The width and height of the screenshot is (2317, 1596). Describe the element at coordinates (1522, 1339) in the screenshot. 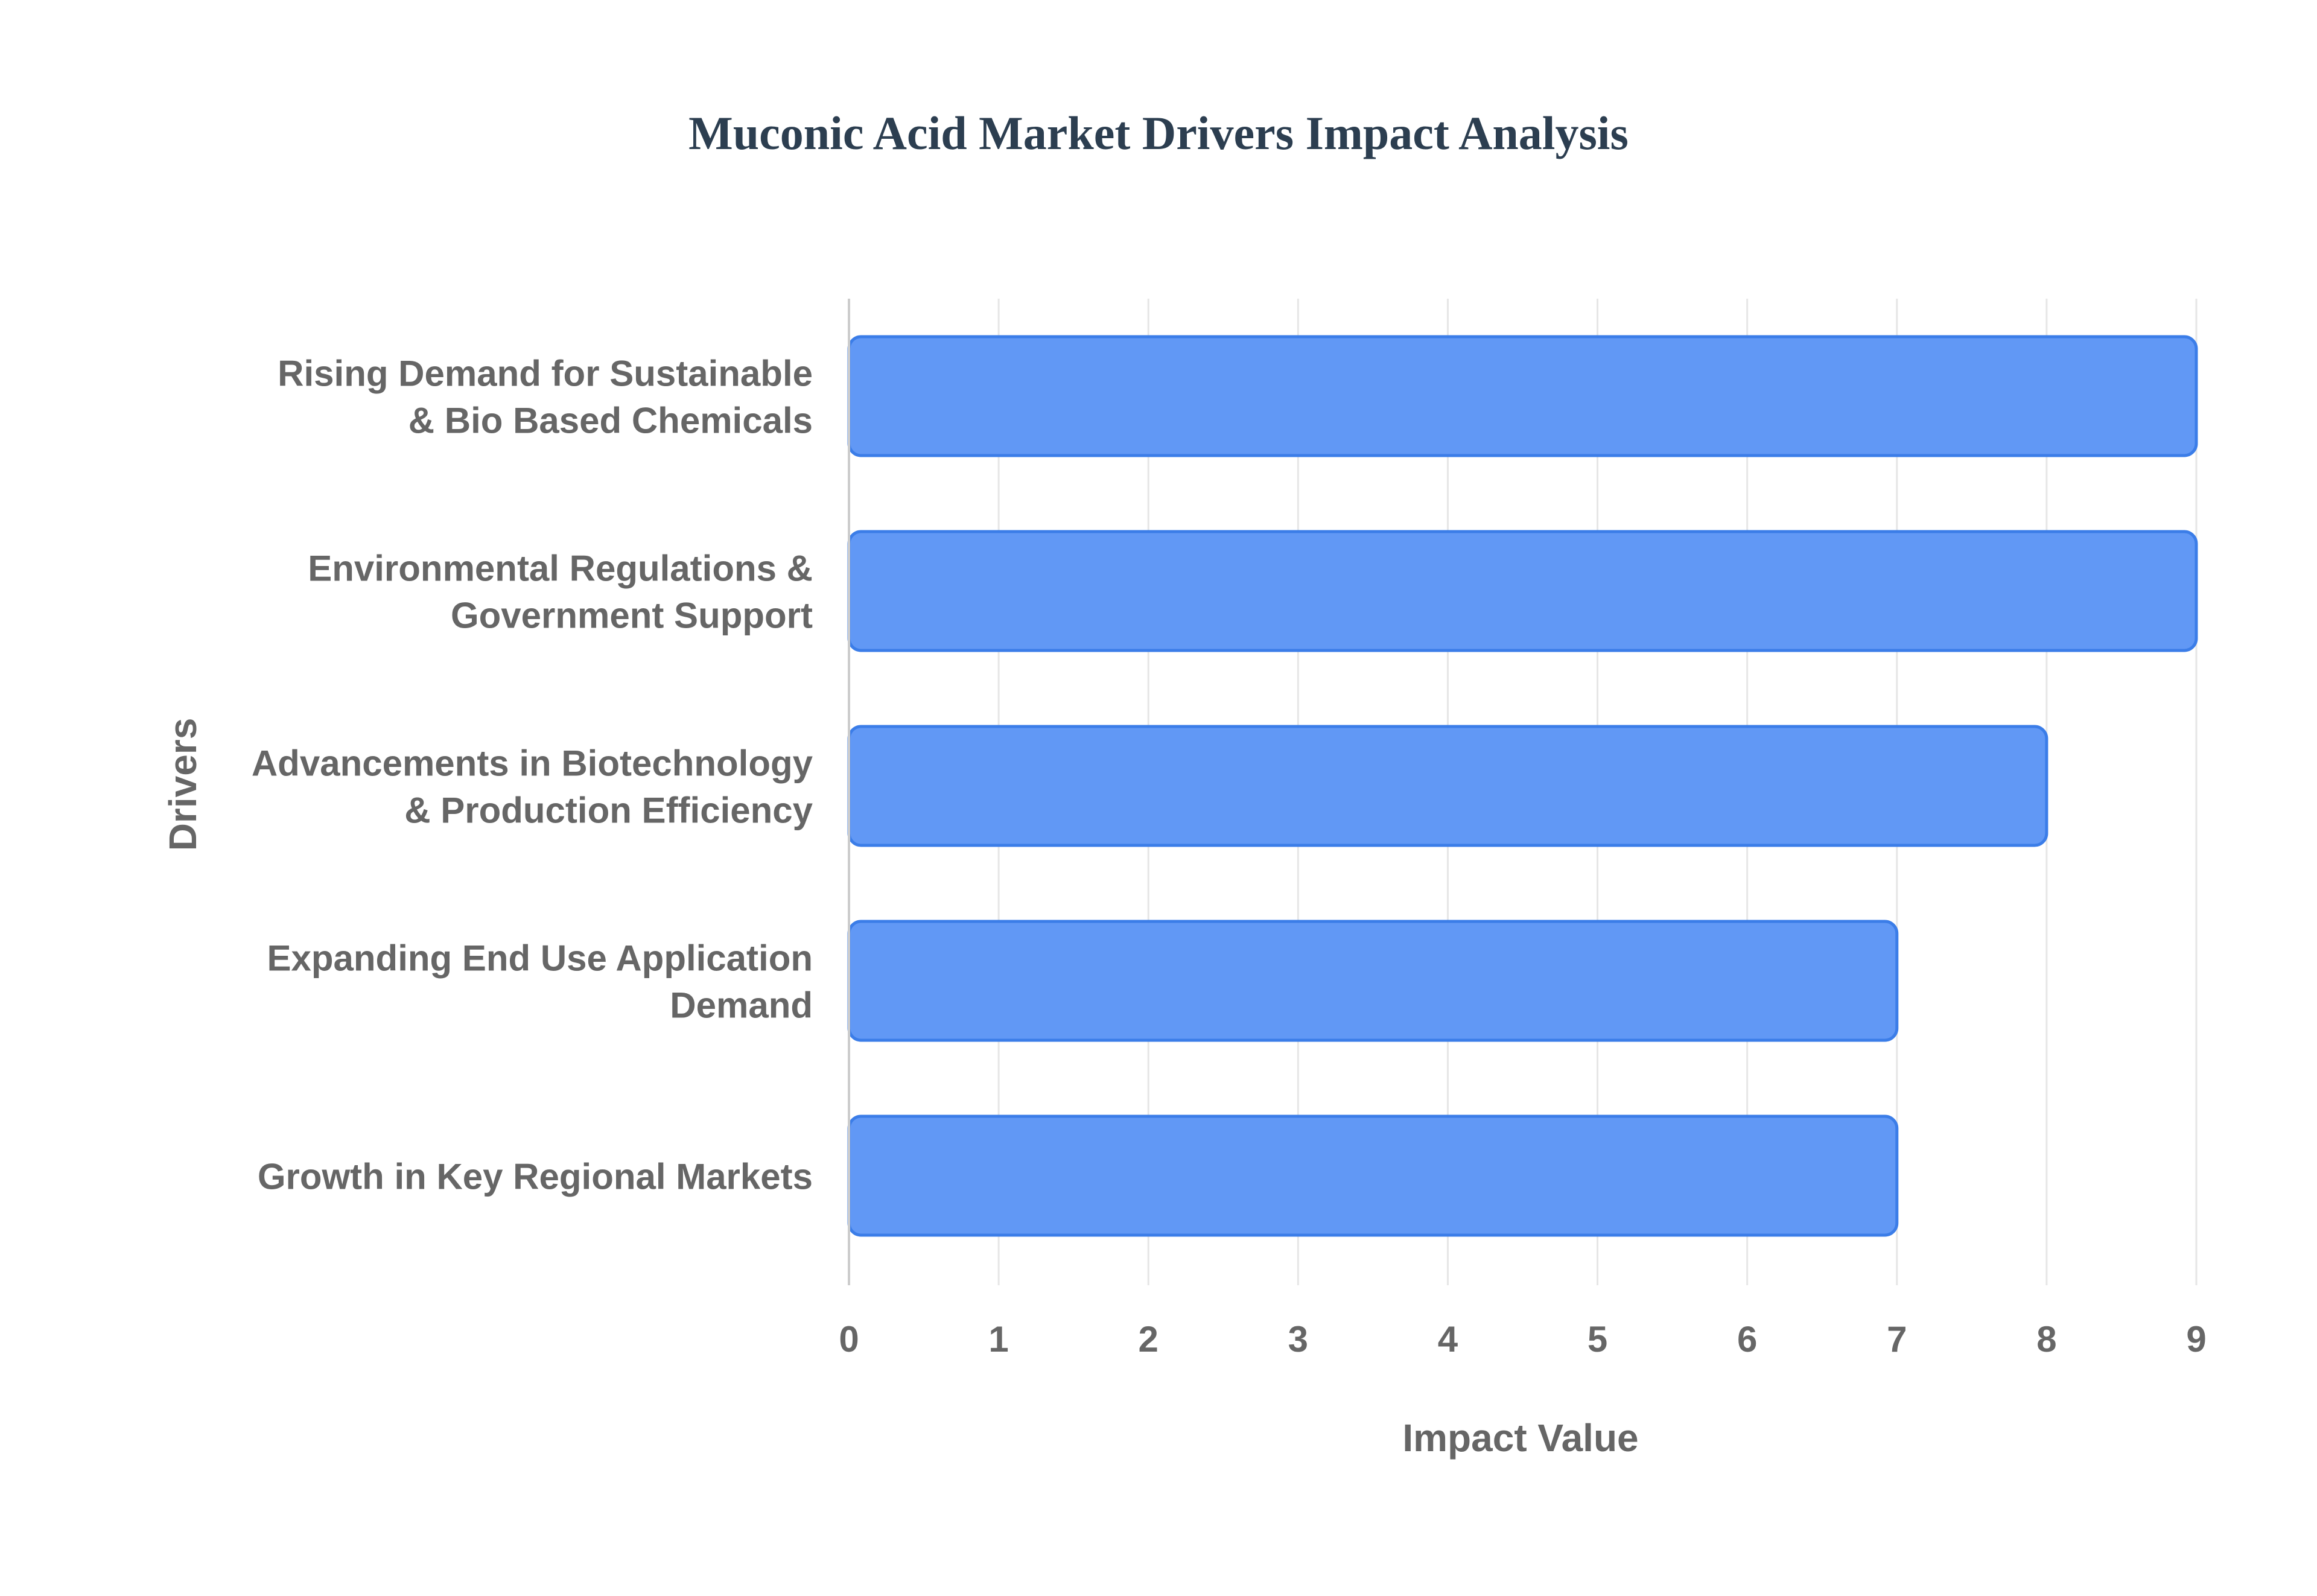

I see `x-axis-ticks: 0 1 2 3 4 5 6 7 8 9` at that location.